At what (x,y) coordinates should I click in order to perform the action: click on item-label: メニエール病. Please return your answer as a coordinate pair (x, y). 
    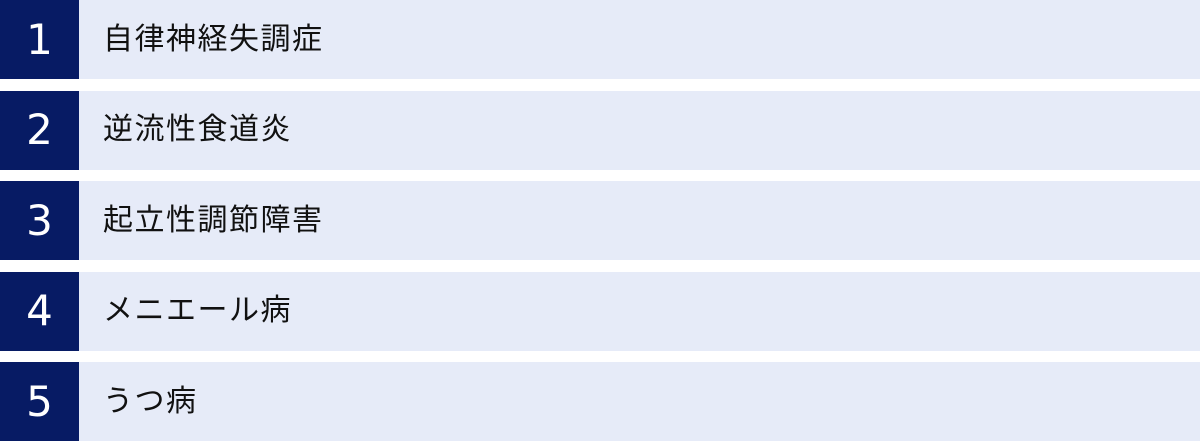
    Looking at the image, I should click on (197, 310).